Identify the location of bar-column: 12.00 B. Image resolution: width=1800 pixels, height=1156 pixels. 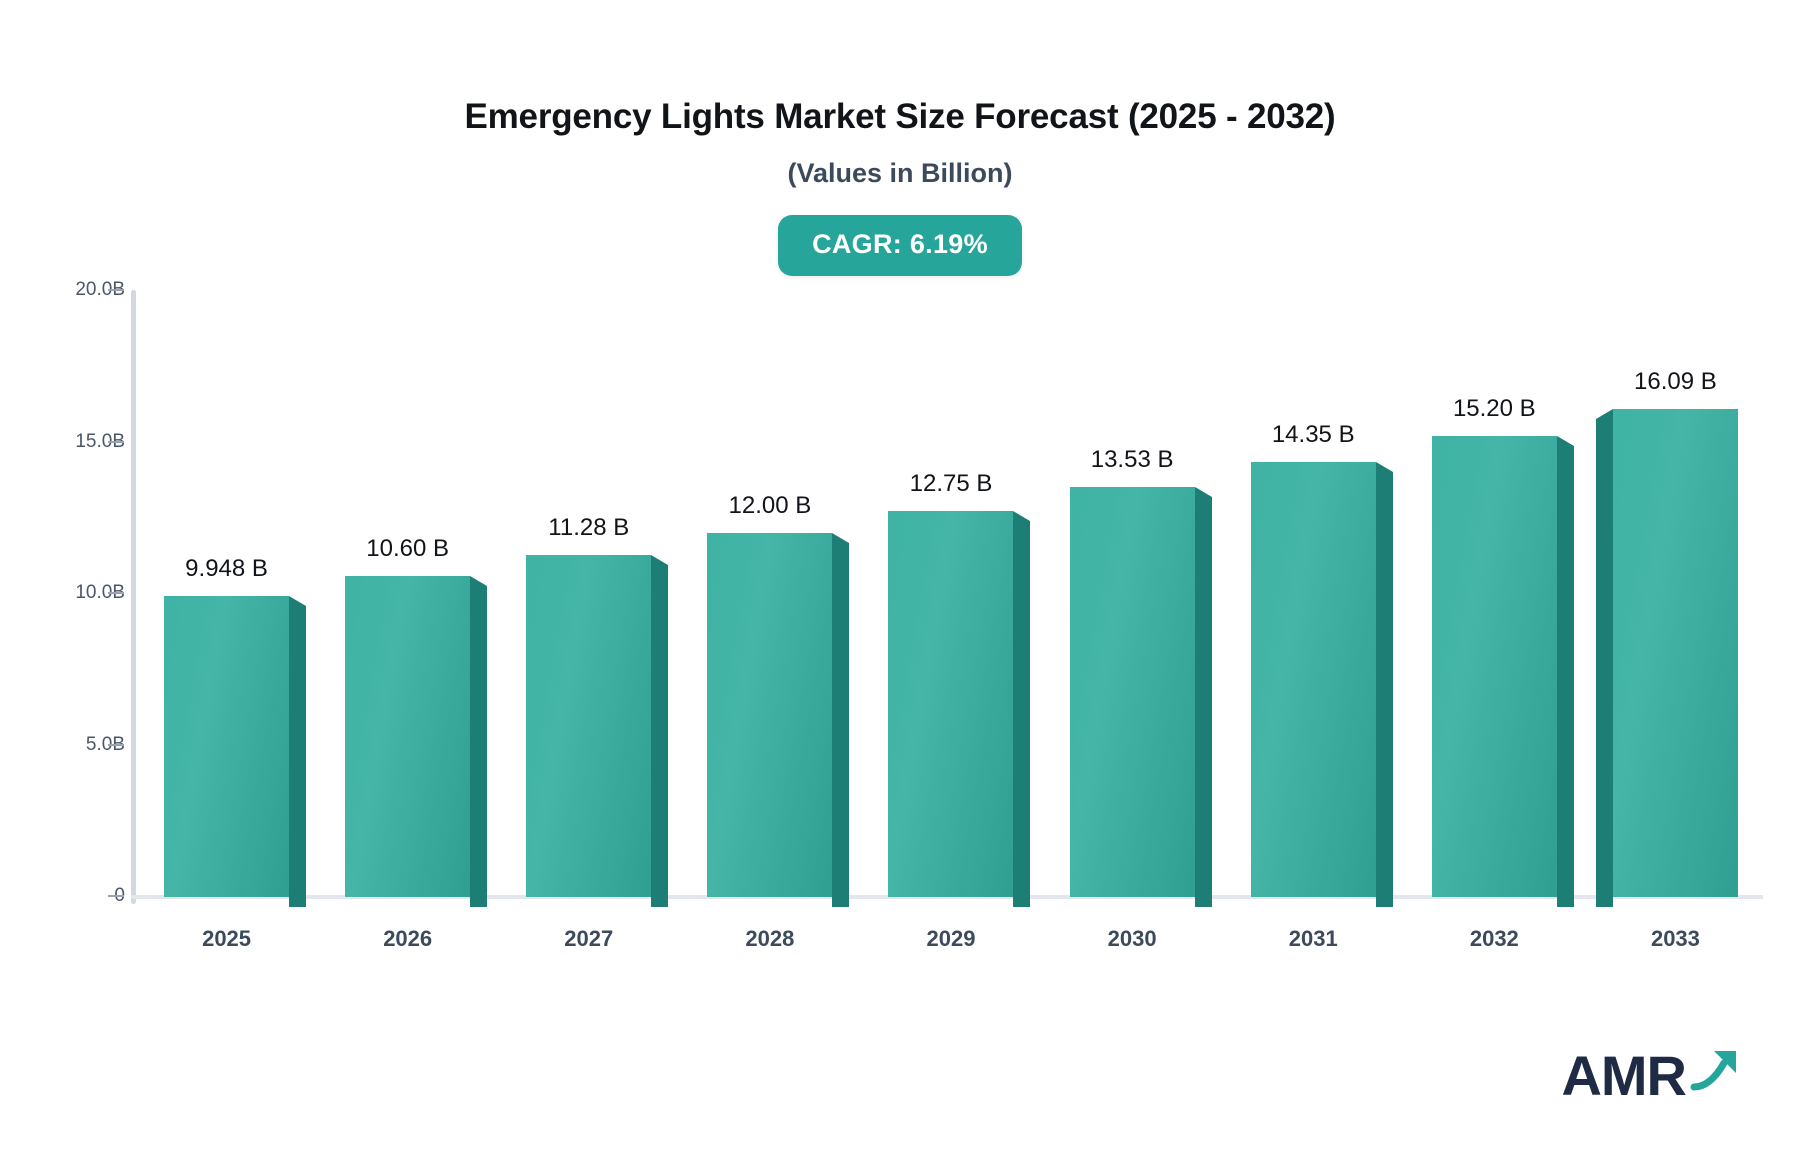
(778, 699).